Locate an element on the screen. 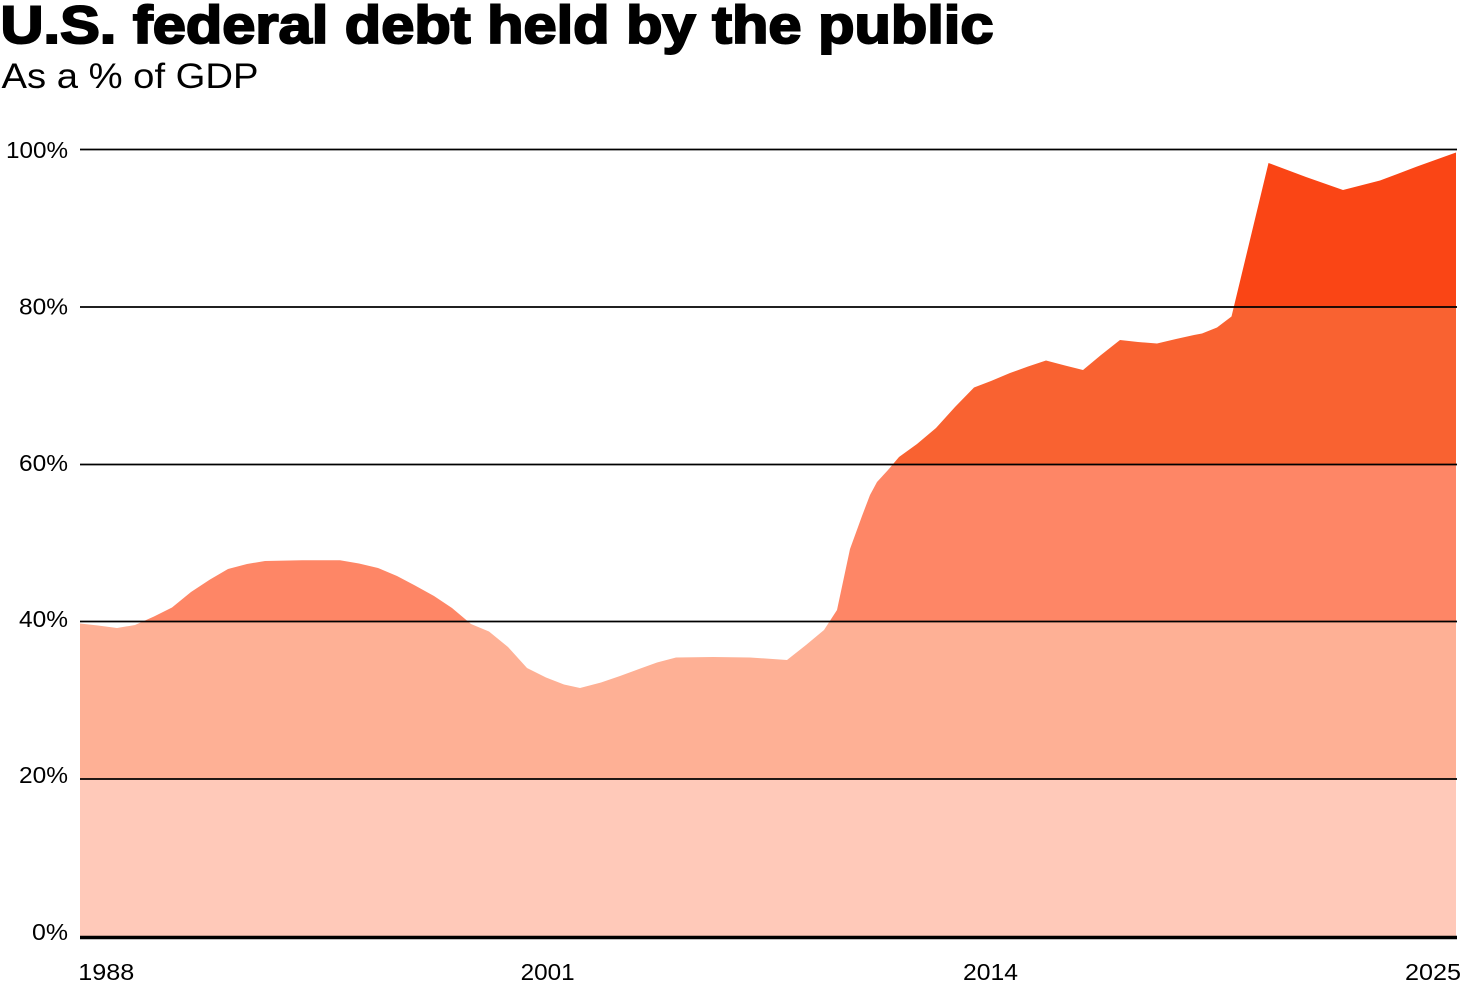  svg-text: 0% is located at coordinates (50, 932).